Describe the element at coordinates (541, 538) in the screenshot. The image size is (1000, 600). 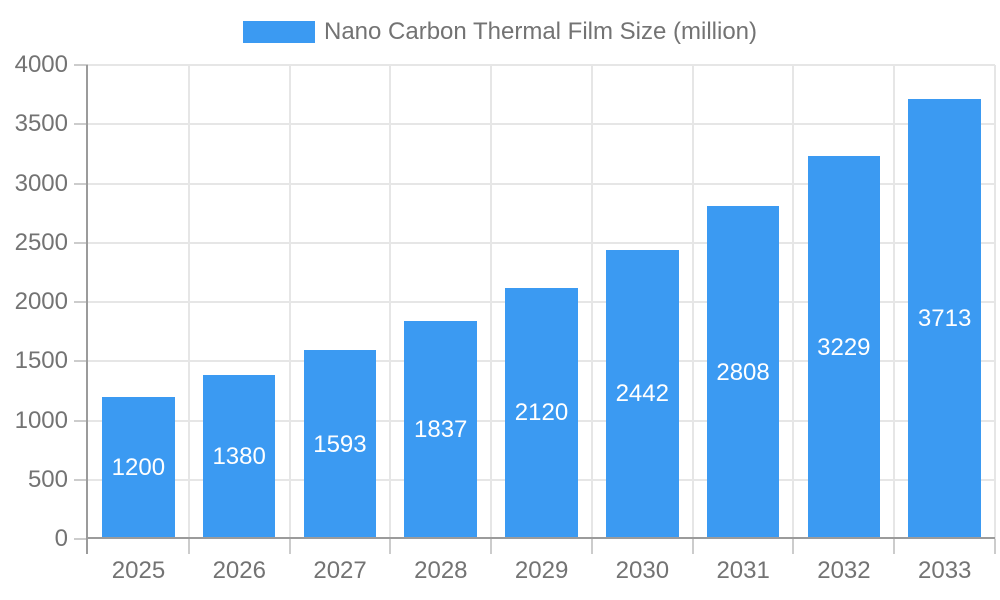
I see `x-axis-line` at that location.